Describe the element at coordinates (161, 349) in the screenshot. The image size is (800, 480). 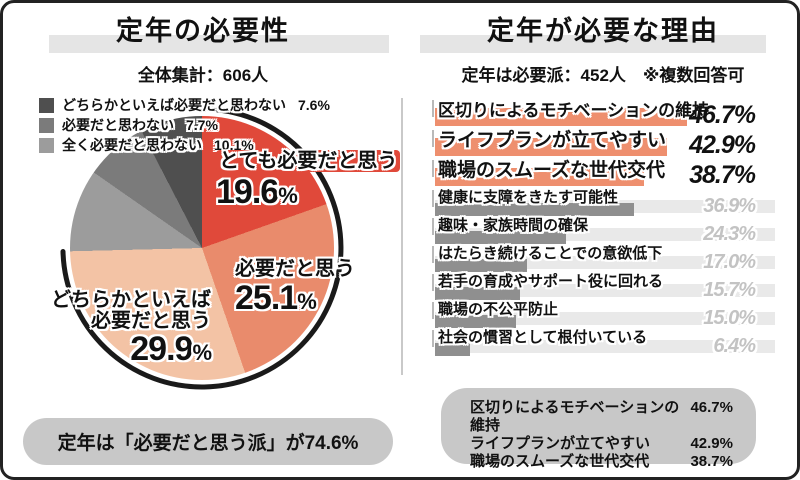
I see `pie-slice-value-3-number: 29.9` at that location.